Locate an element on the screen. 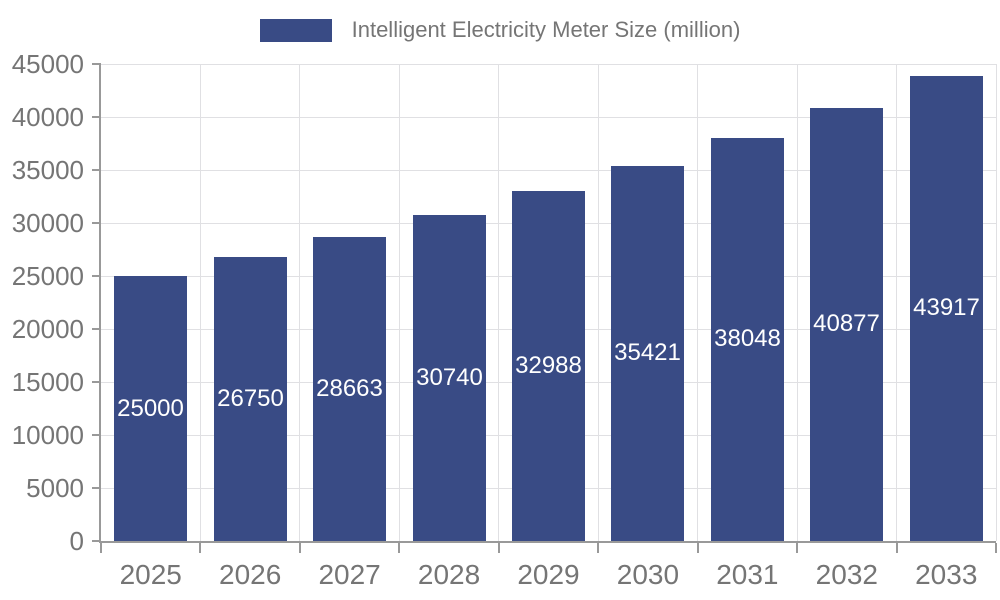  x-tick-label: 2026 is located at coordinates (250, 574).